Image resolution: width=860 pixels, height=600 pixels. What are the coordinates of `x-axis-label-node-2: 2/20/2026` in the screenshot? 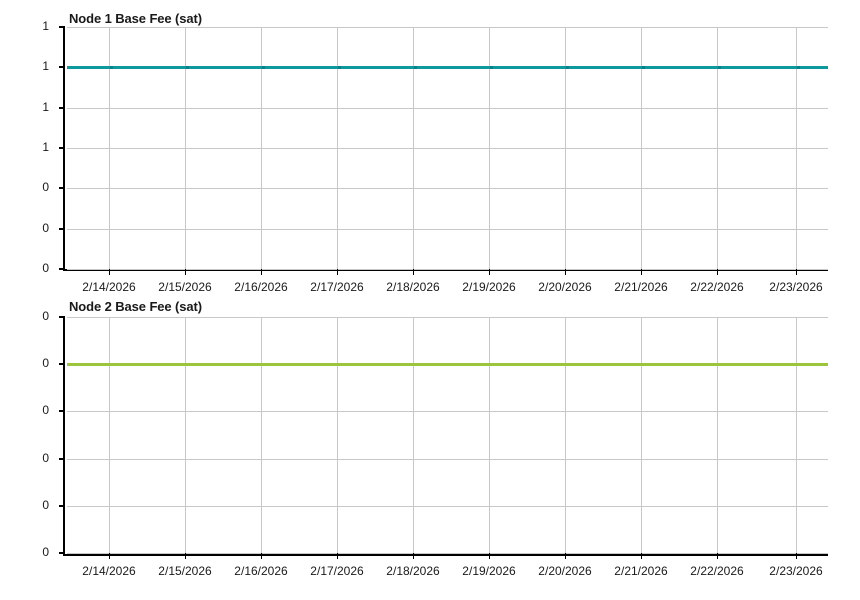 It's located at (565, 571).